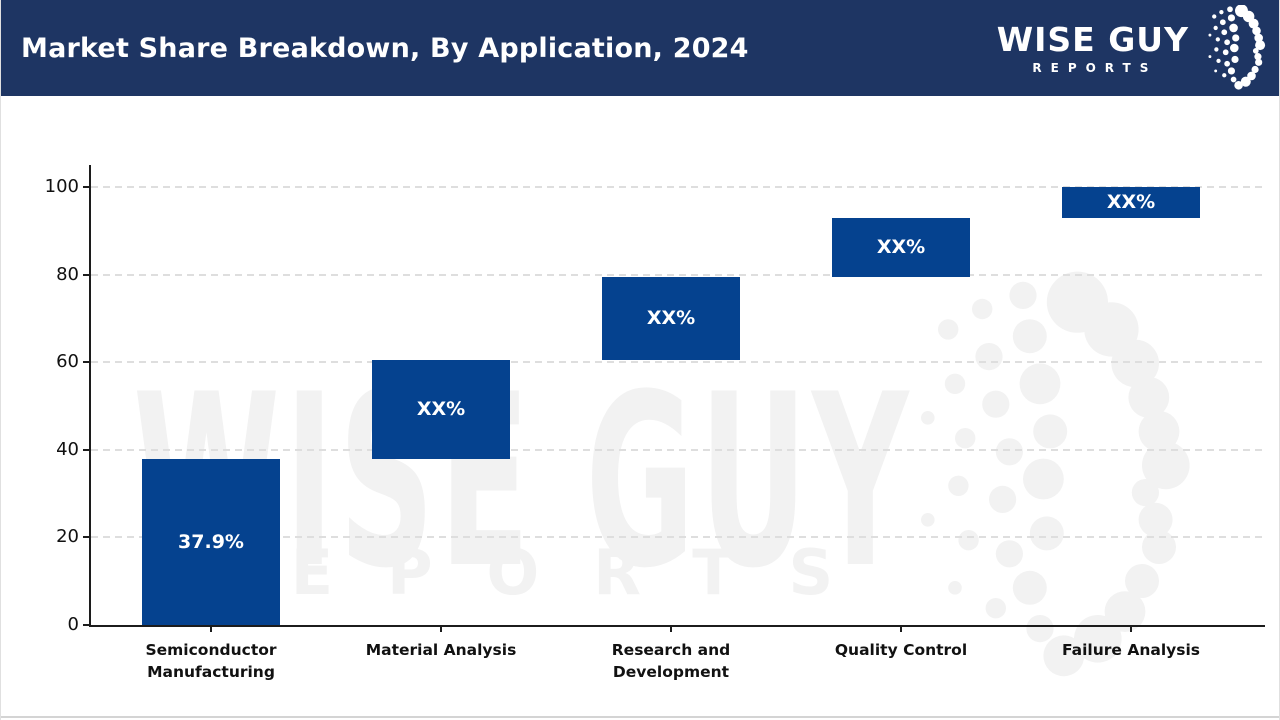  Describe the element at coordinates (73, 624) in the screenshot. I see `y-tick-label-0: 0` at that location.